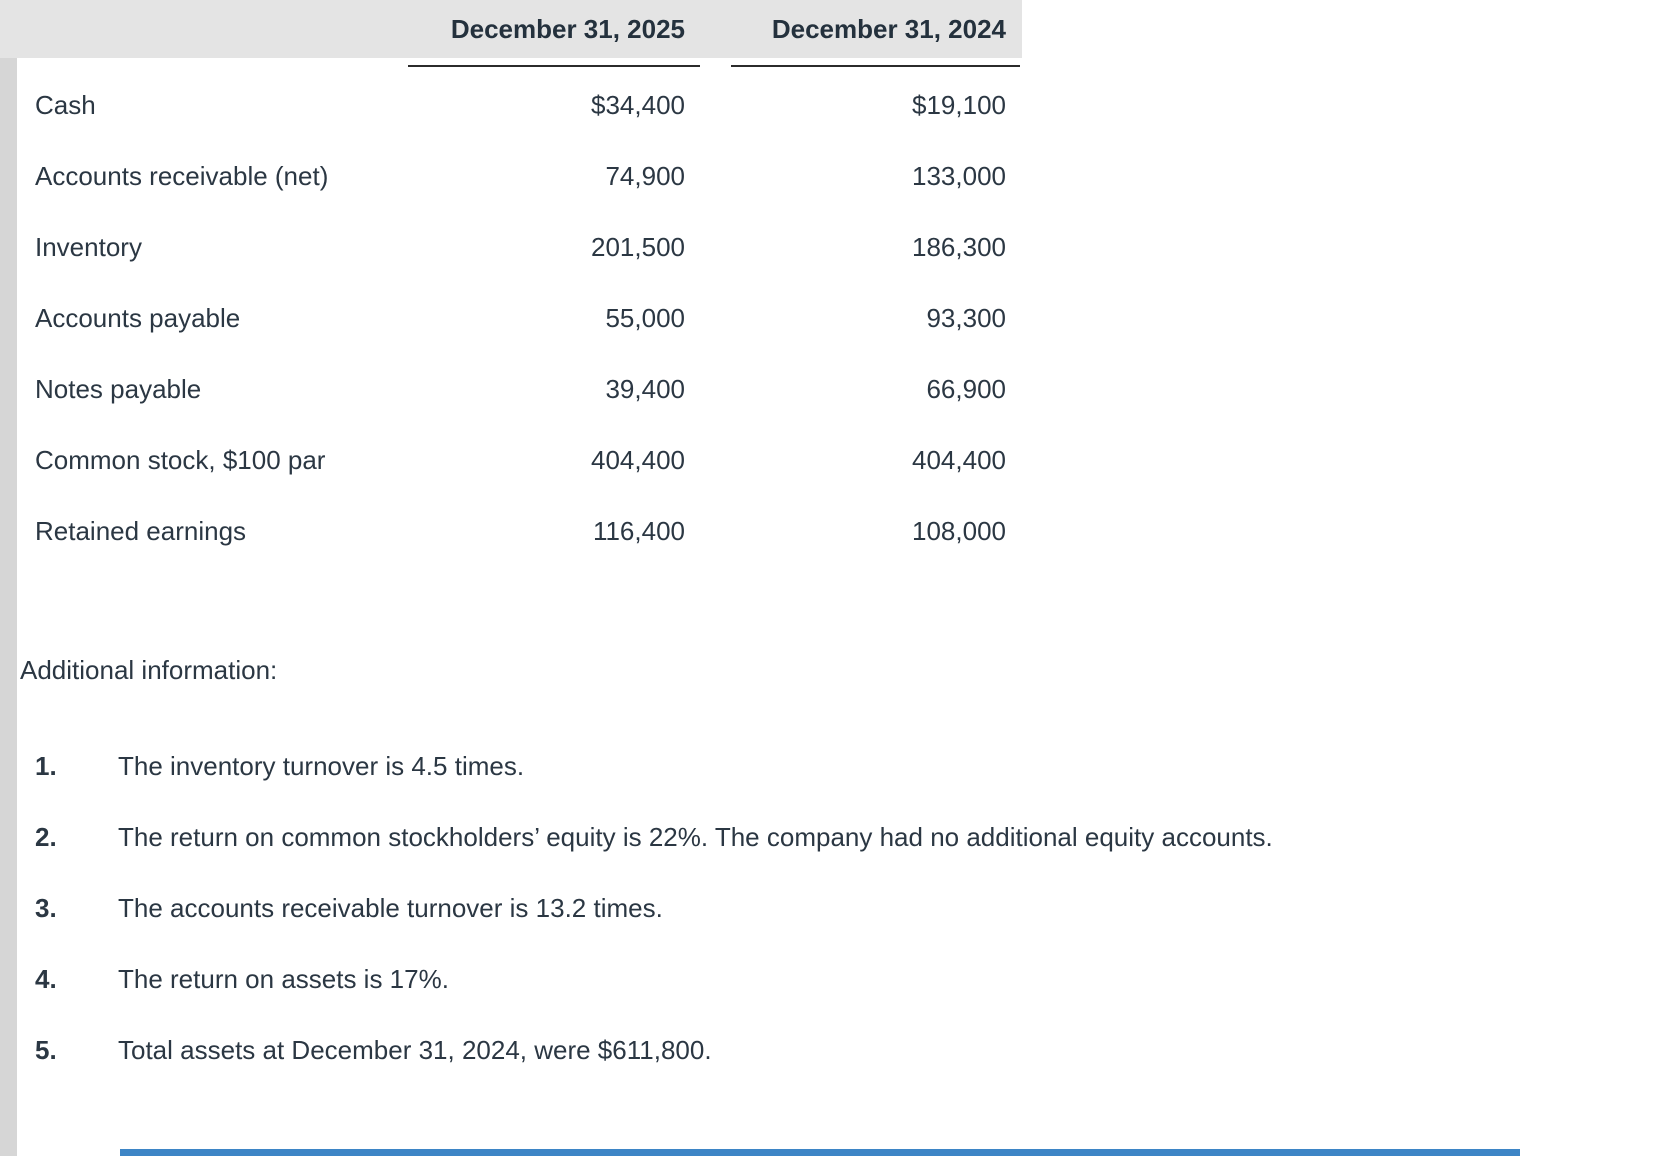 The height and width of the screenshot is (1156, 1680). What do you see at coordinates (840, 979) in the screenshot?
I see `list-item: 4. The return on assets is 17%.` at bounding box center [840, 979].